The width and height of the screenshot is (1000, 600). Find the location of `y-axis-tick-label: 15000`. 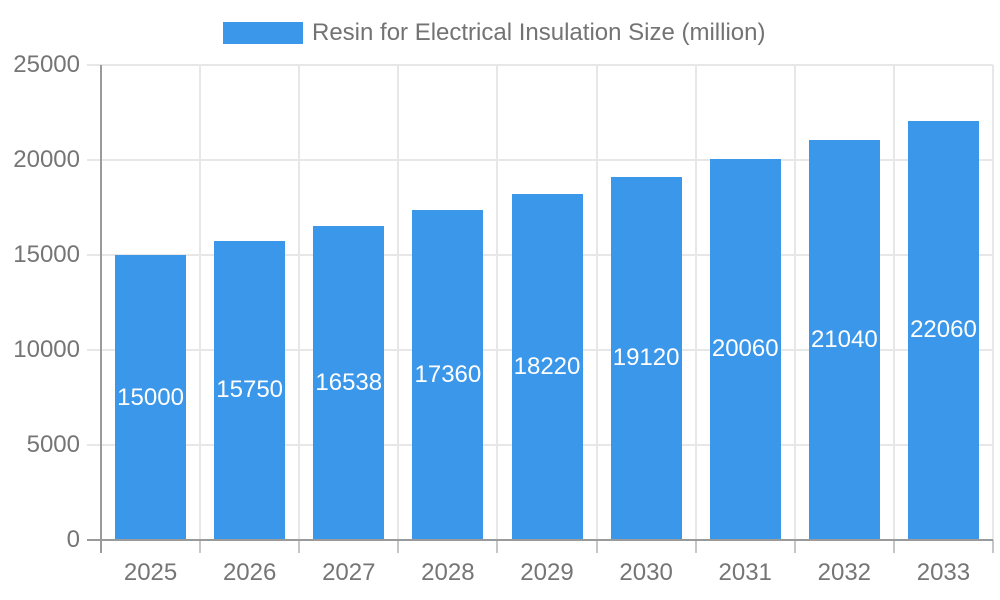

y-axis-tick-label: 15000 is located at coordinates (46, 254).